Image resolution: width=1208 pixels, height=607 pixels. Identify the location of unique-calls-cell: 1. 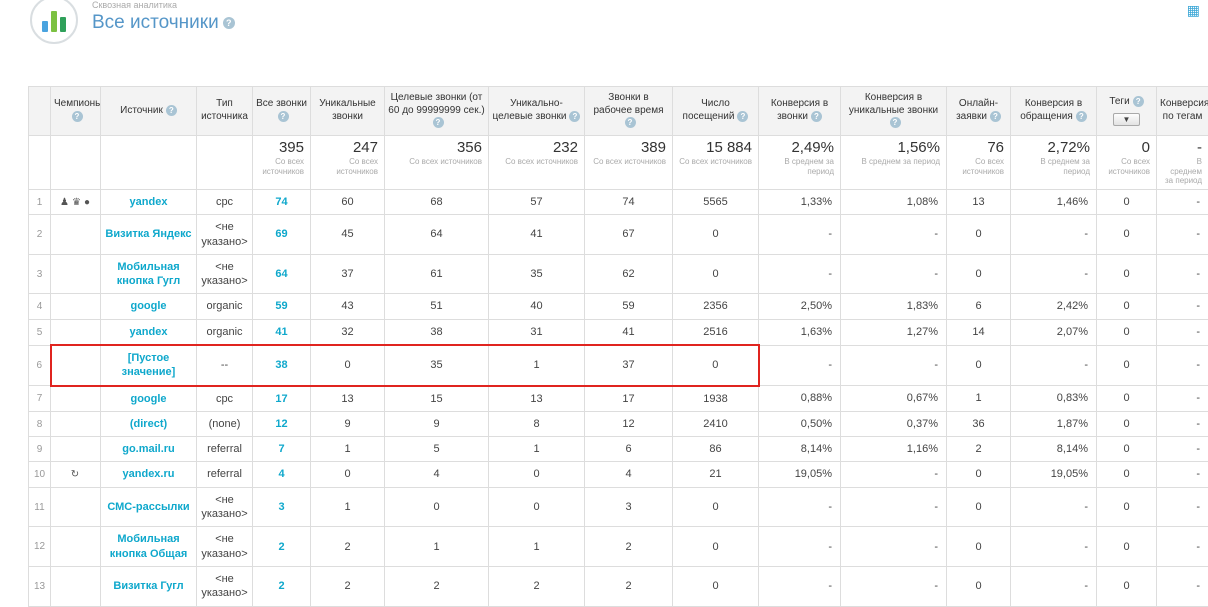
(348, 507).